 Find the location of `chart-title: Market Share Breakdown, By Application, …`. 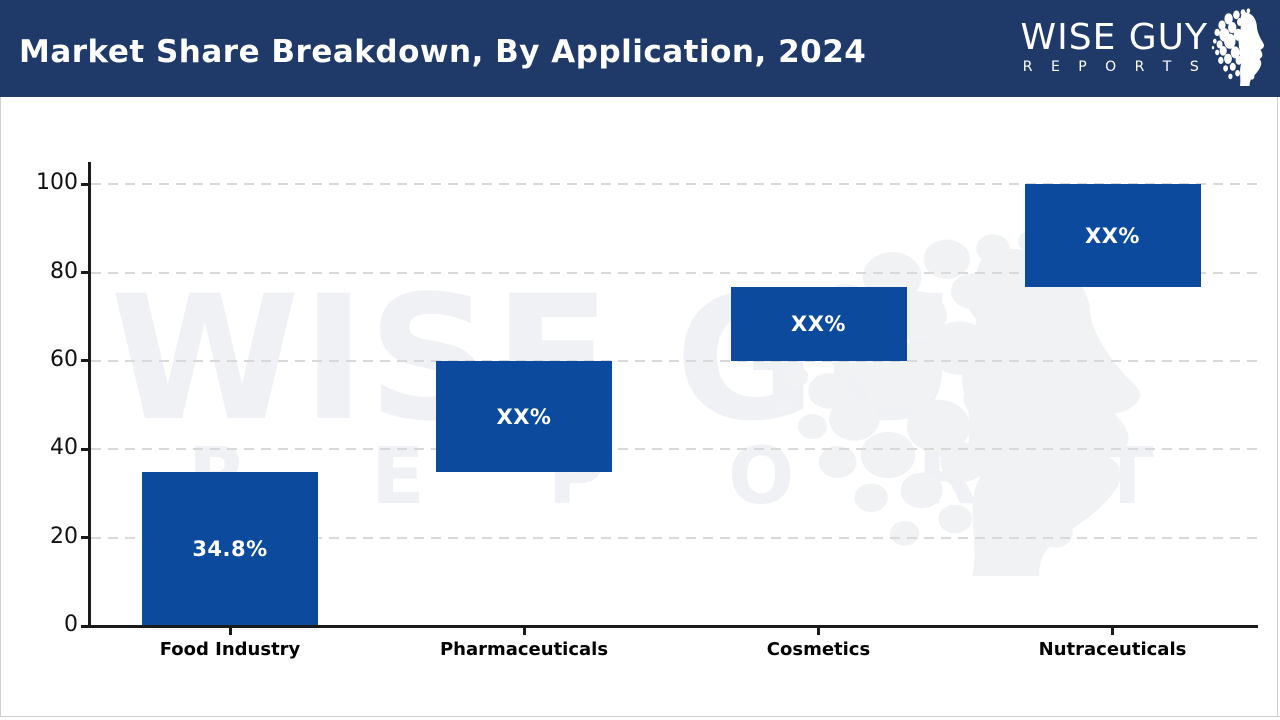

chart-title: Market Share Breakdown, By Application, … is located at coordinates (443, 52).